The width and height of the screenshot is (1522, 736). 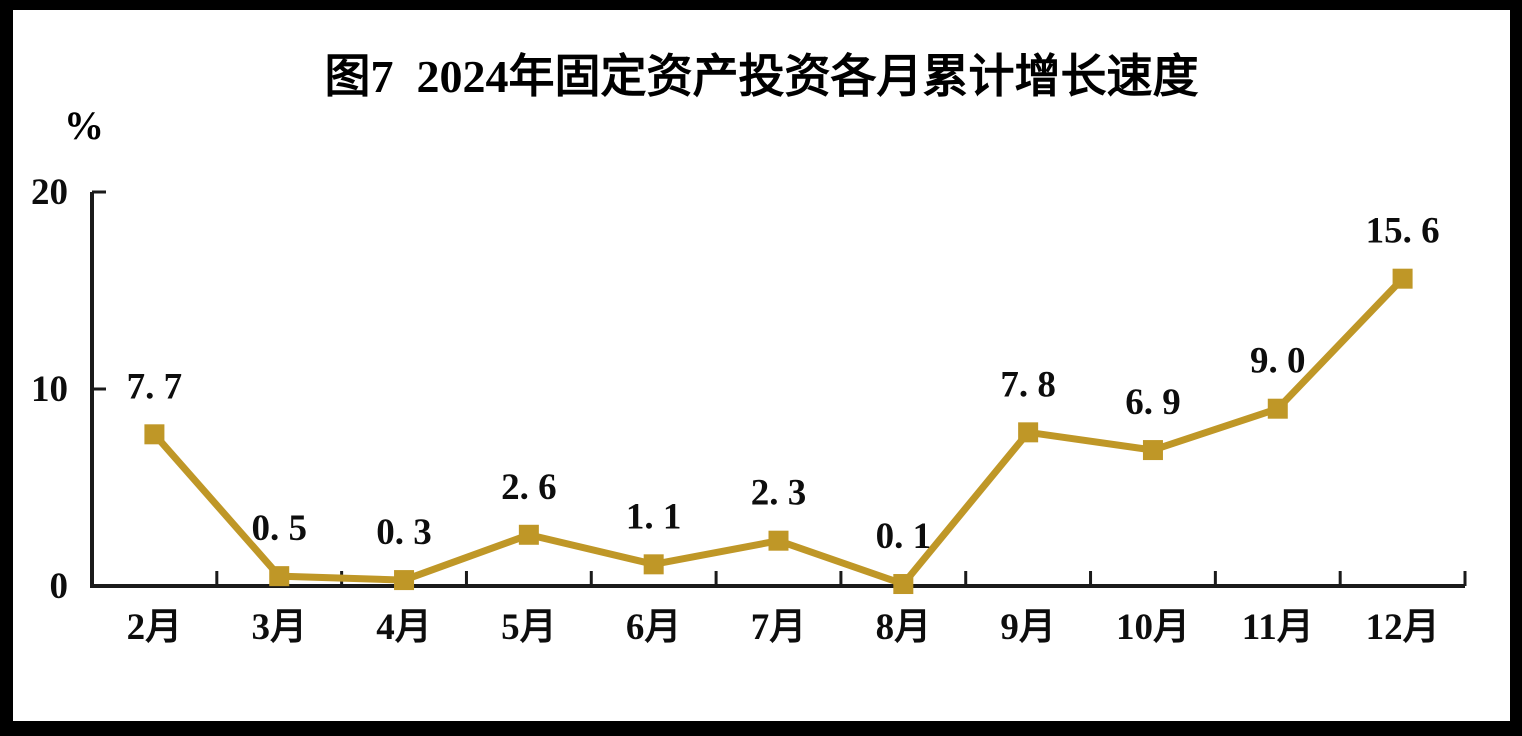 I want to click on chart-title: 图7 2024年固定资产投资各月累计增长速度, so click(x=761, y=76).